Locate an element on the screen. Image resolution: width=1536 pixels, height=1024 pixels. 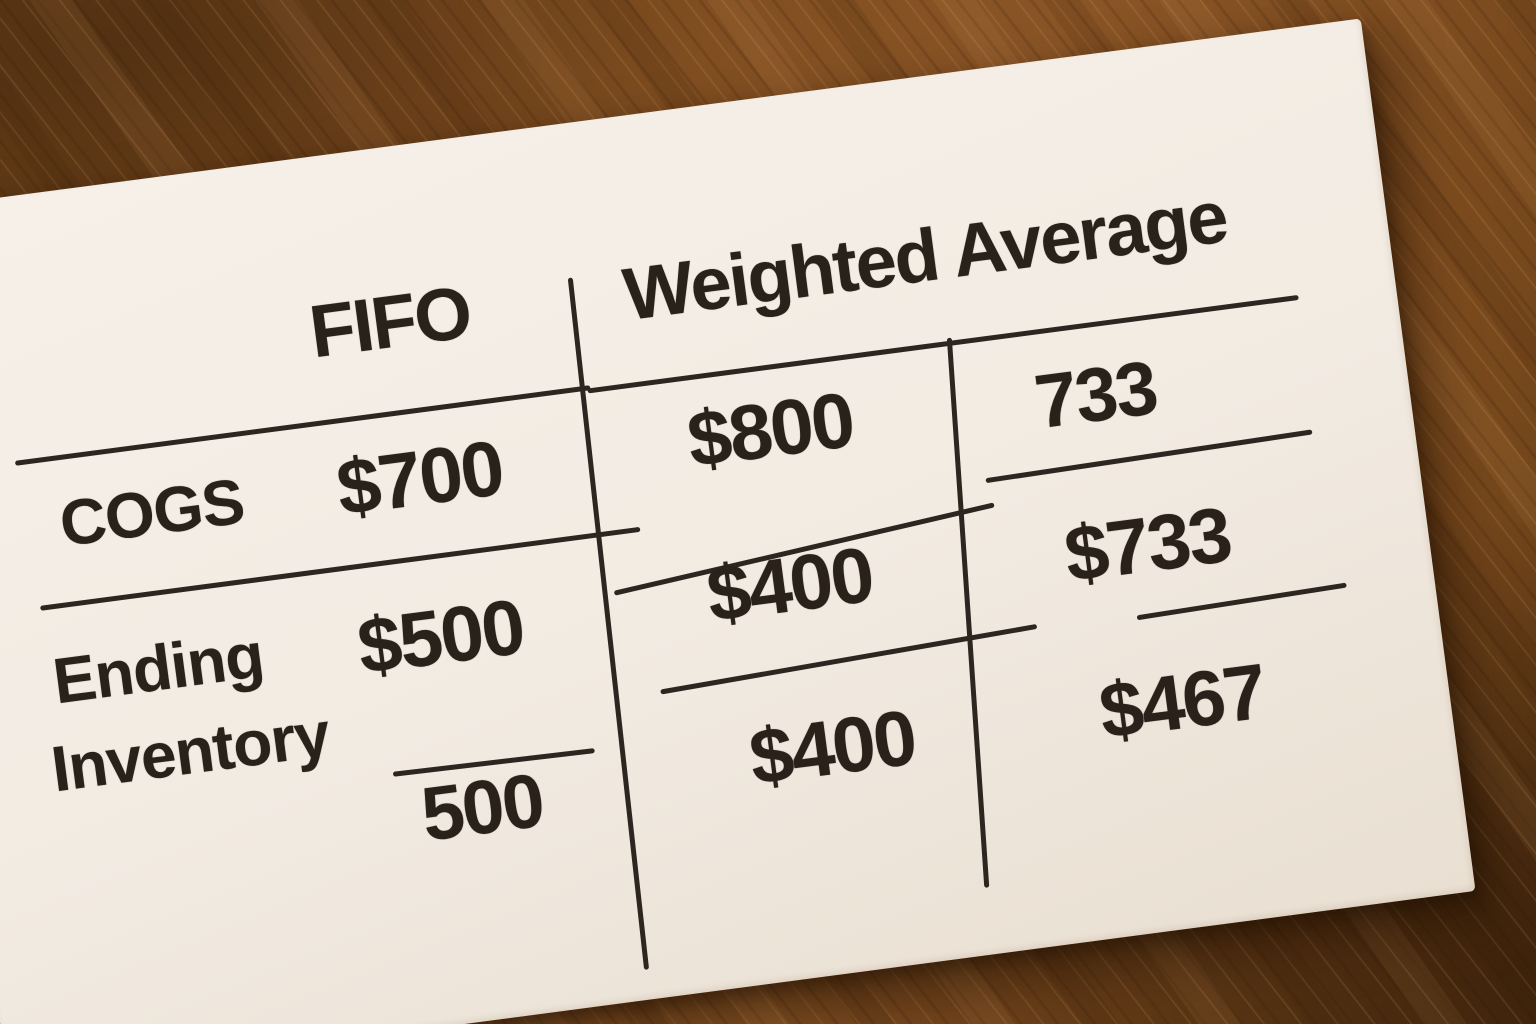
cell-fifo-cogs: $700 is located at coordinates (419, 478).